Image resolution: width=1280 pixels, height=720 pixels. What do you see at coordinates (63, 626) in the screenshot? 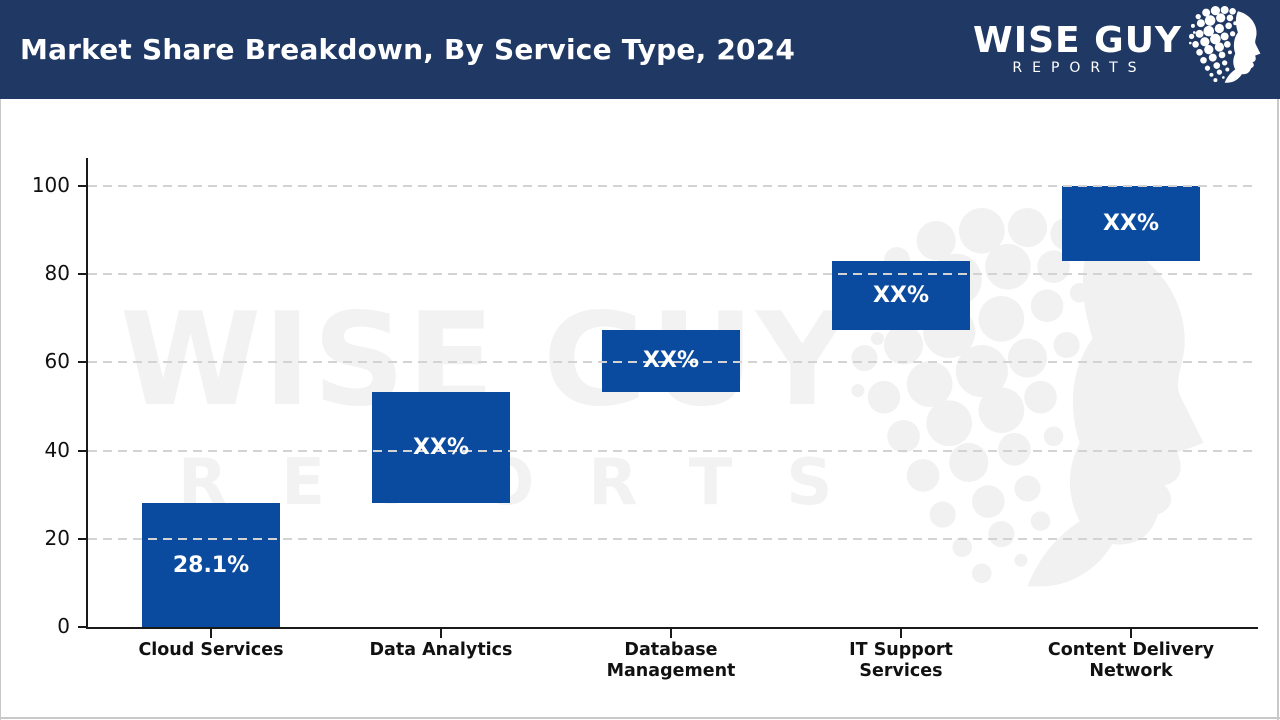
I see `y-tick-label: 0` at bounding box center [63, 626].